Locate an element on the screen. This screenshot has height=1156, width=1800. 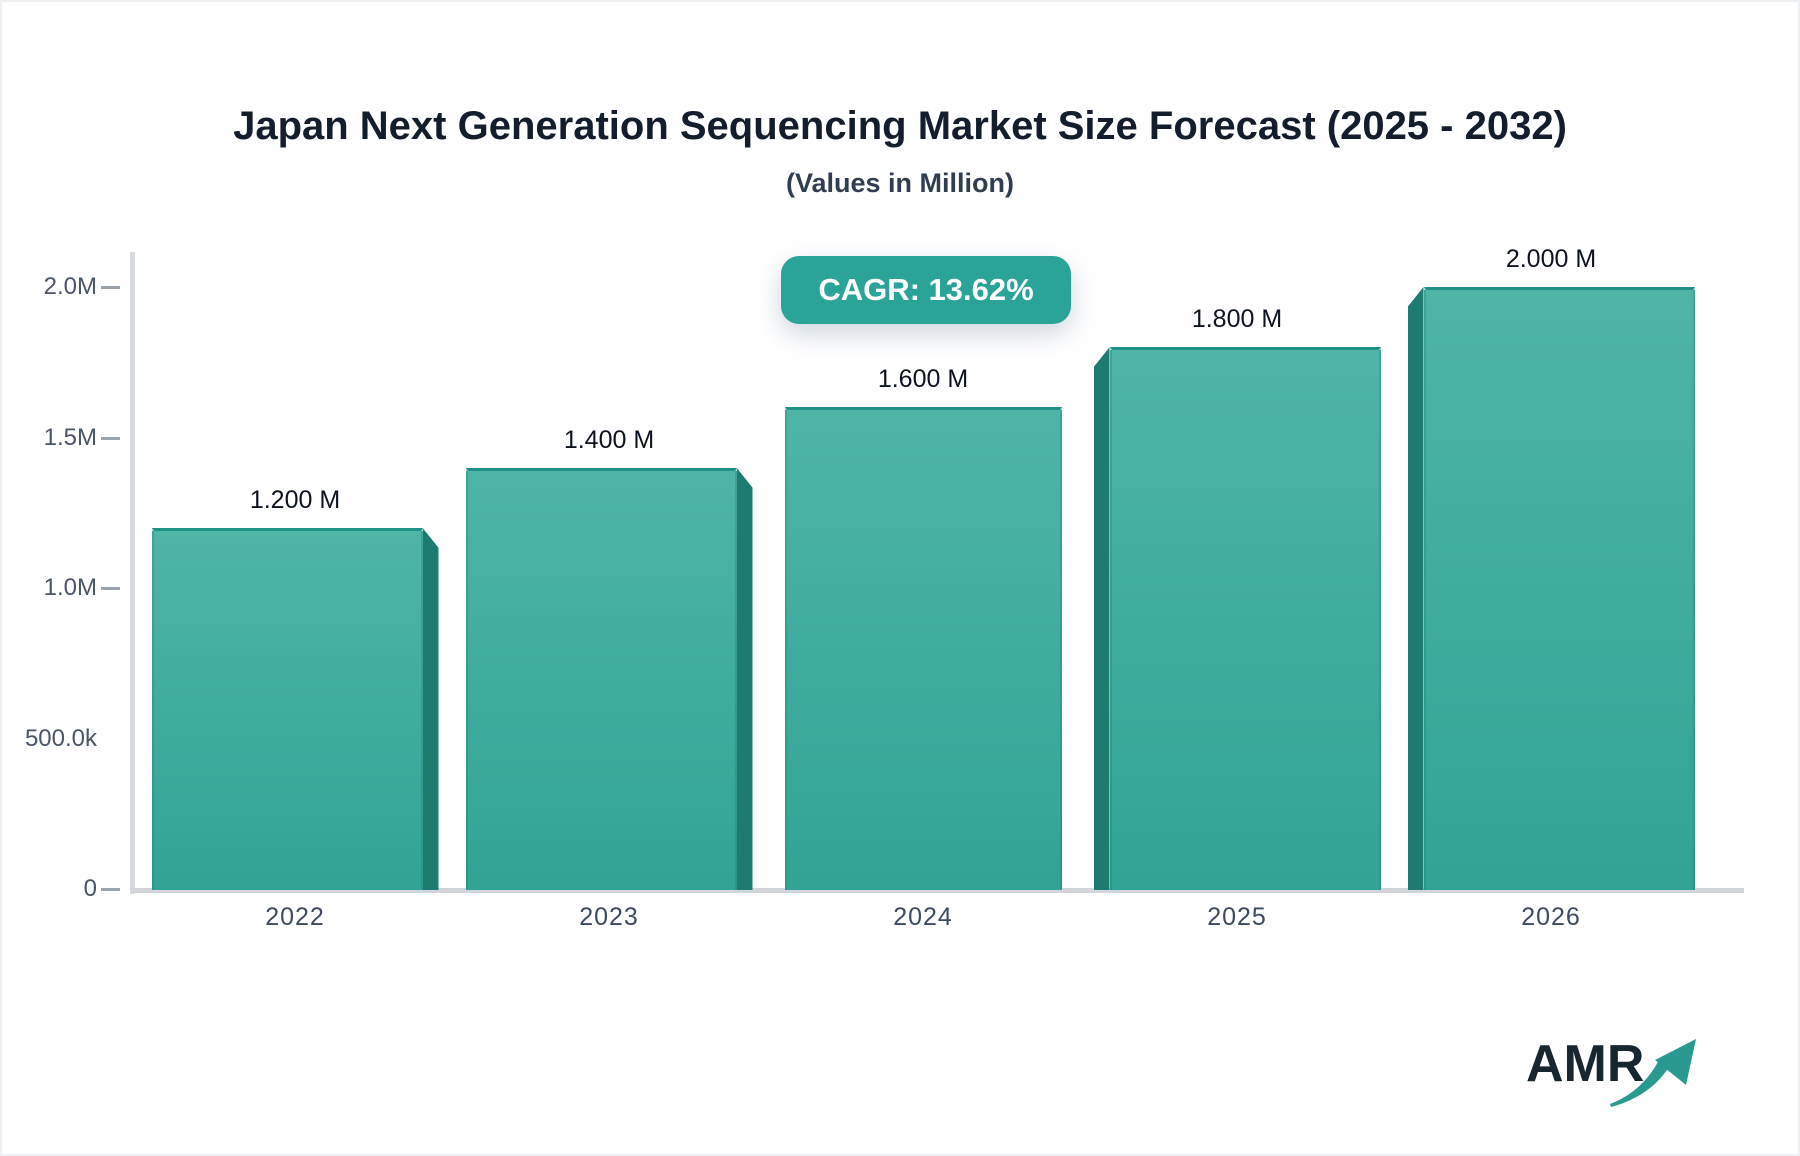
bar-2026 is located at coordinates (1551, 588).